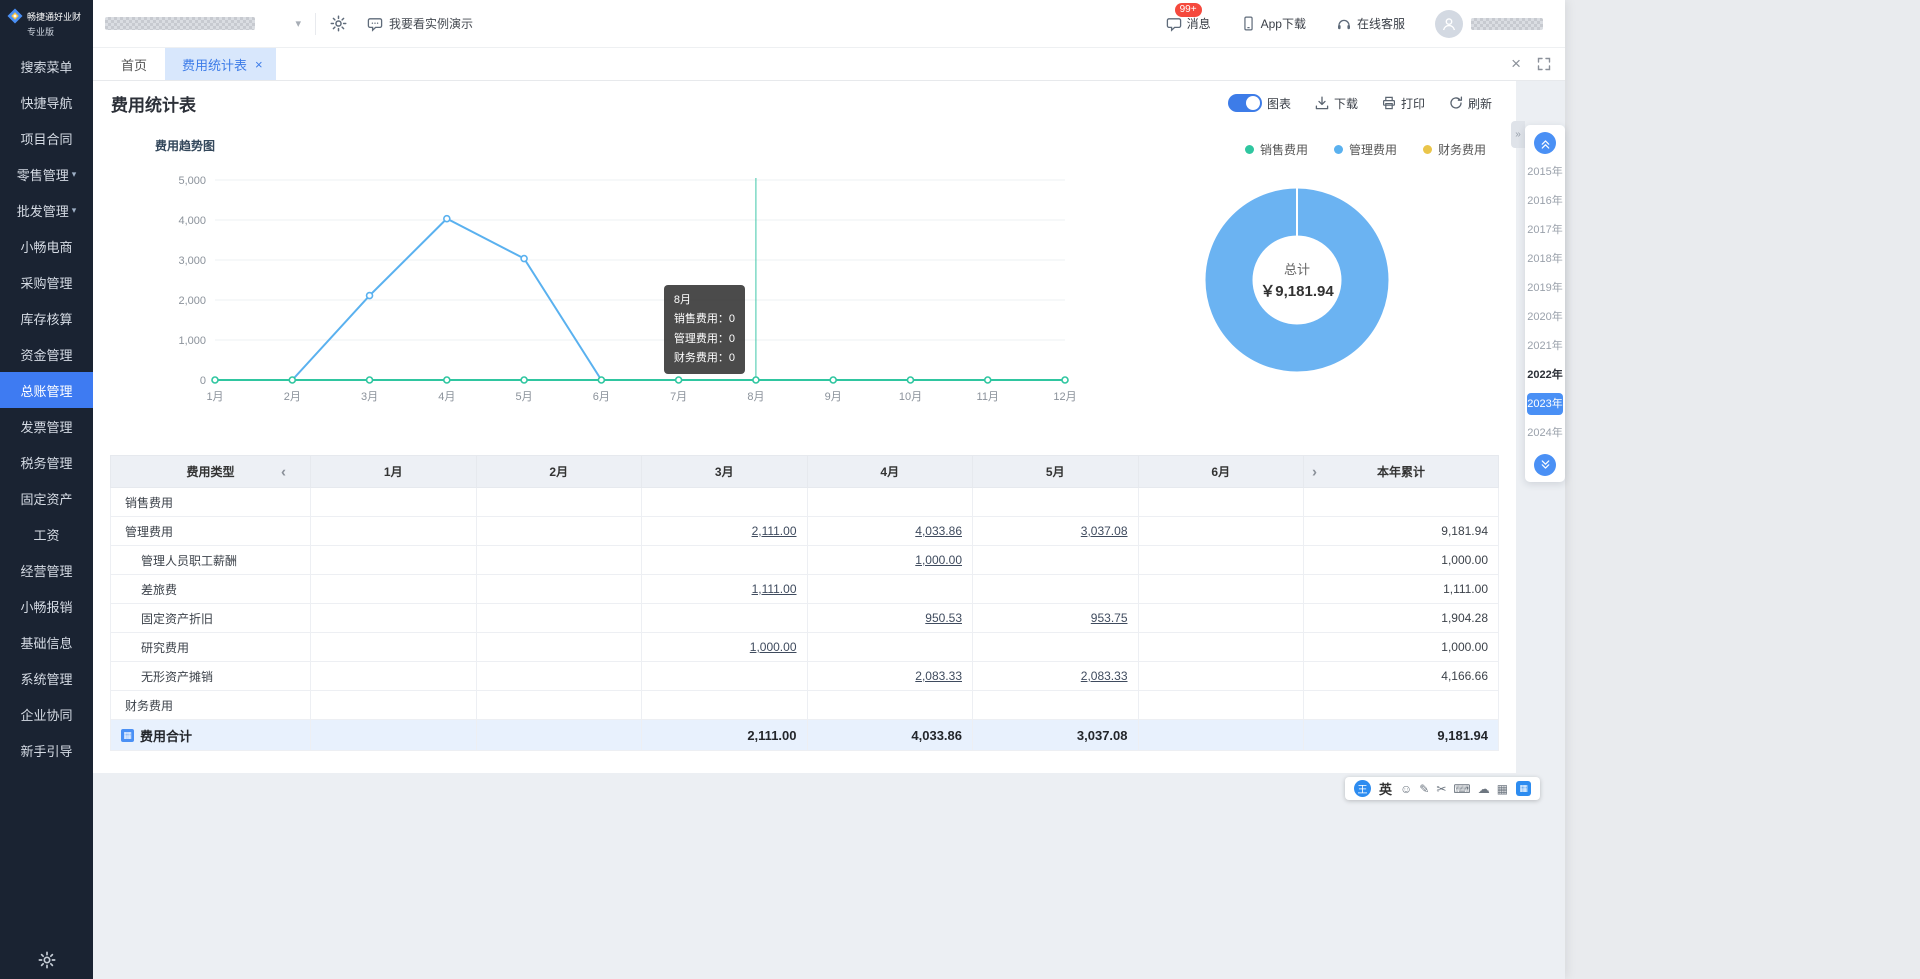 This screenshot has width=1920, height=979. I want to click on keyboard-icon: ⌨, so click(1462, 788).